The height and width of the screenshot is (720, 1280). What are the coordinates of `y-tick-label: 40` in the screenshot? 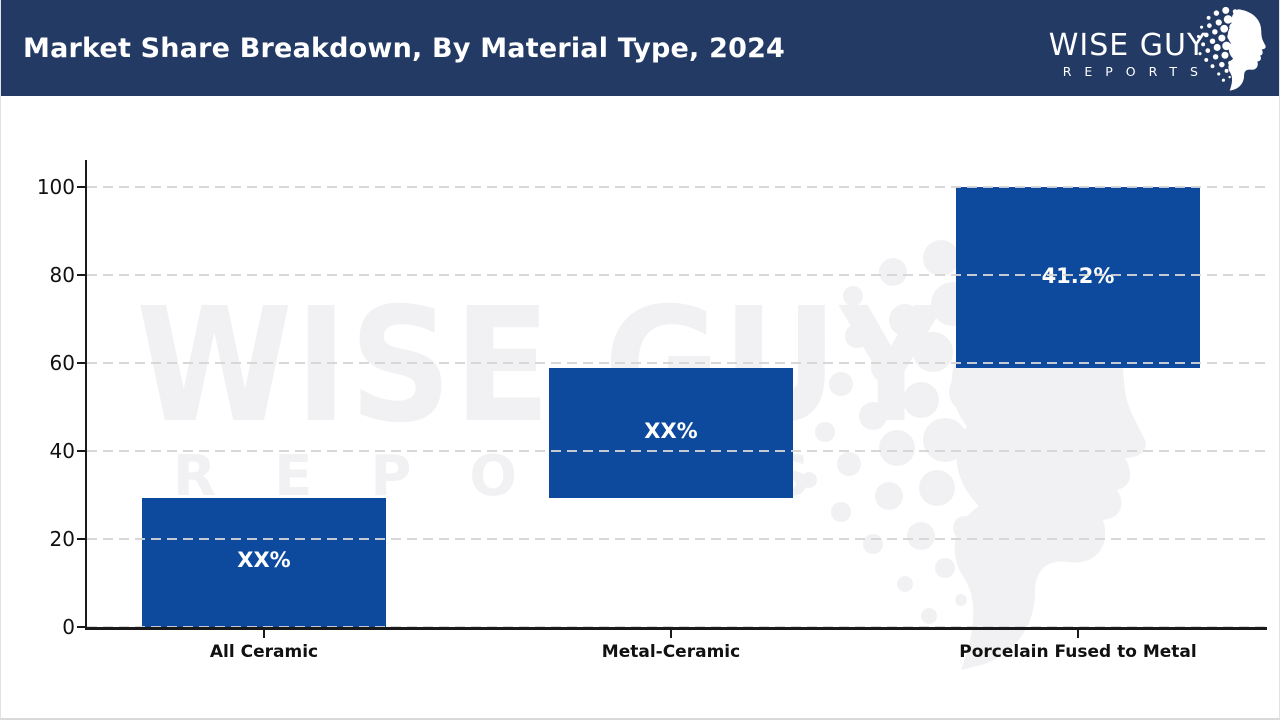 It's located at (62, 451).